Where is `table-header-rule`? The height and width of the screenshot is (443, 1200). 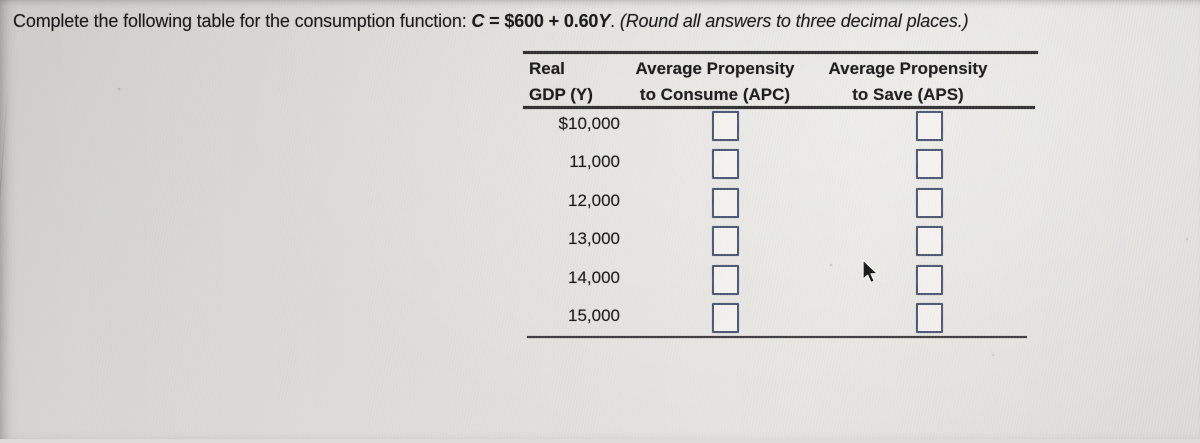 table-header-rule is located at coordinates (779, 107).